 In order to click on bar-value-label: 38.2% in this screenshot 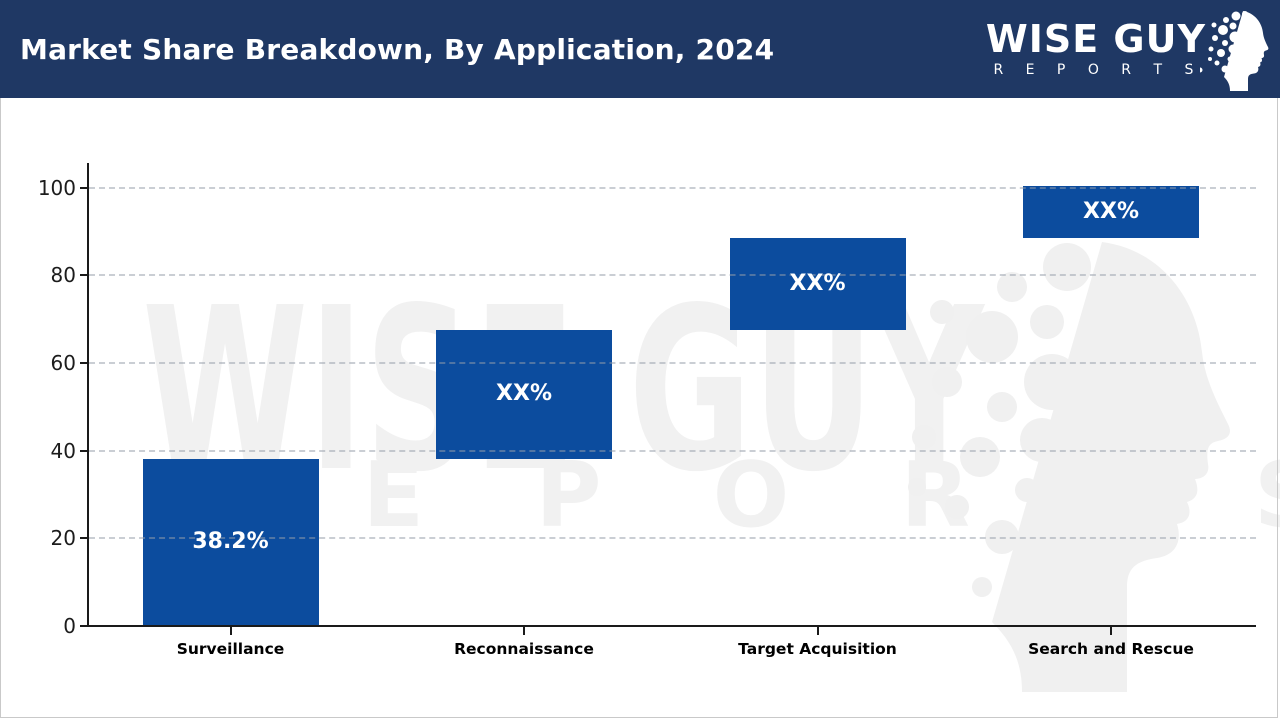, I will do `click(230, 542)`.